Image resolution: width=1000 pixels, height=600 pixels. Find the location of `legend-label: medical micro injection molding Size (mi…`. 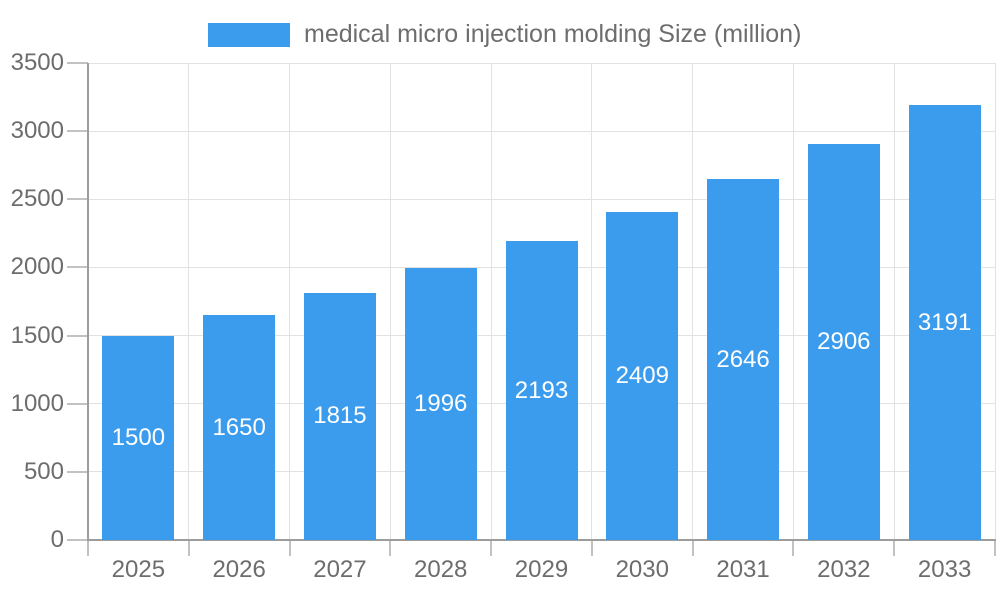

legend-label: medical micro injection molding Size (mi… is located at coordinates (553, 34).